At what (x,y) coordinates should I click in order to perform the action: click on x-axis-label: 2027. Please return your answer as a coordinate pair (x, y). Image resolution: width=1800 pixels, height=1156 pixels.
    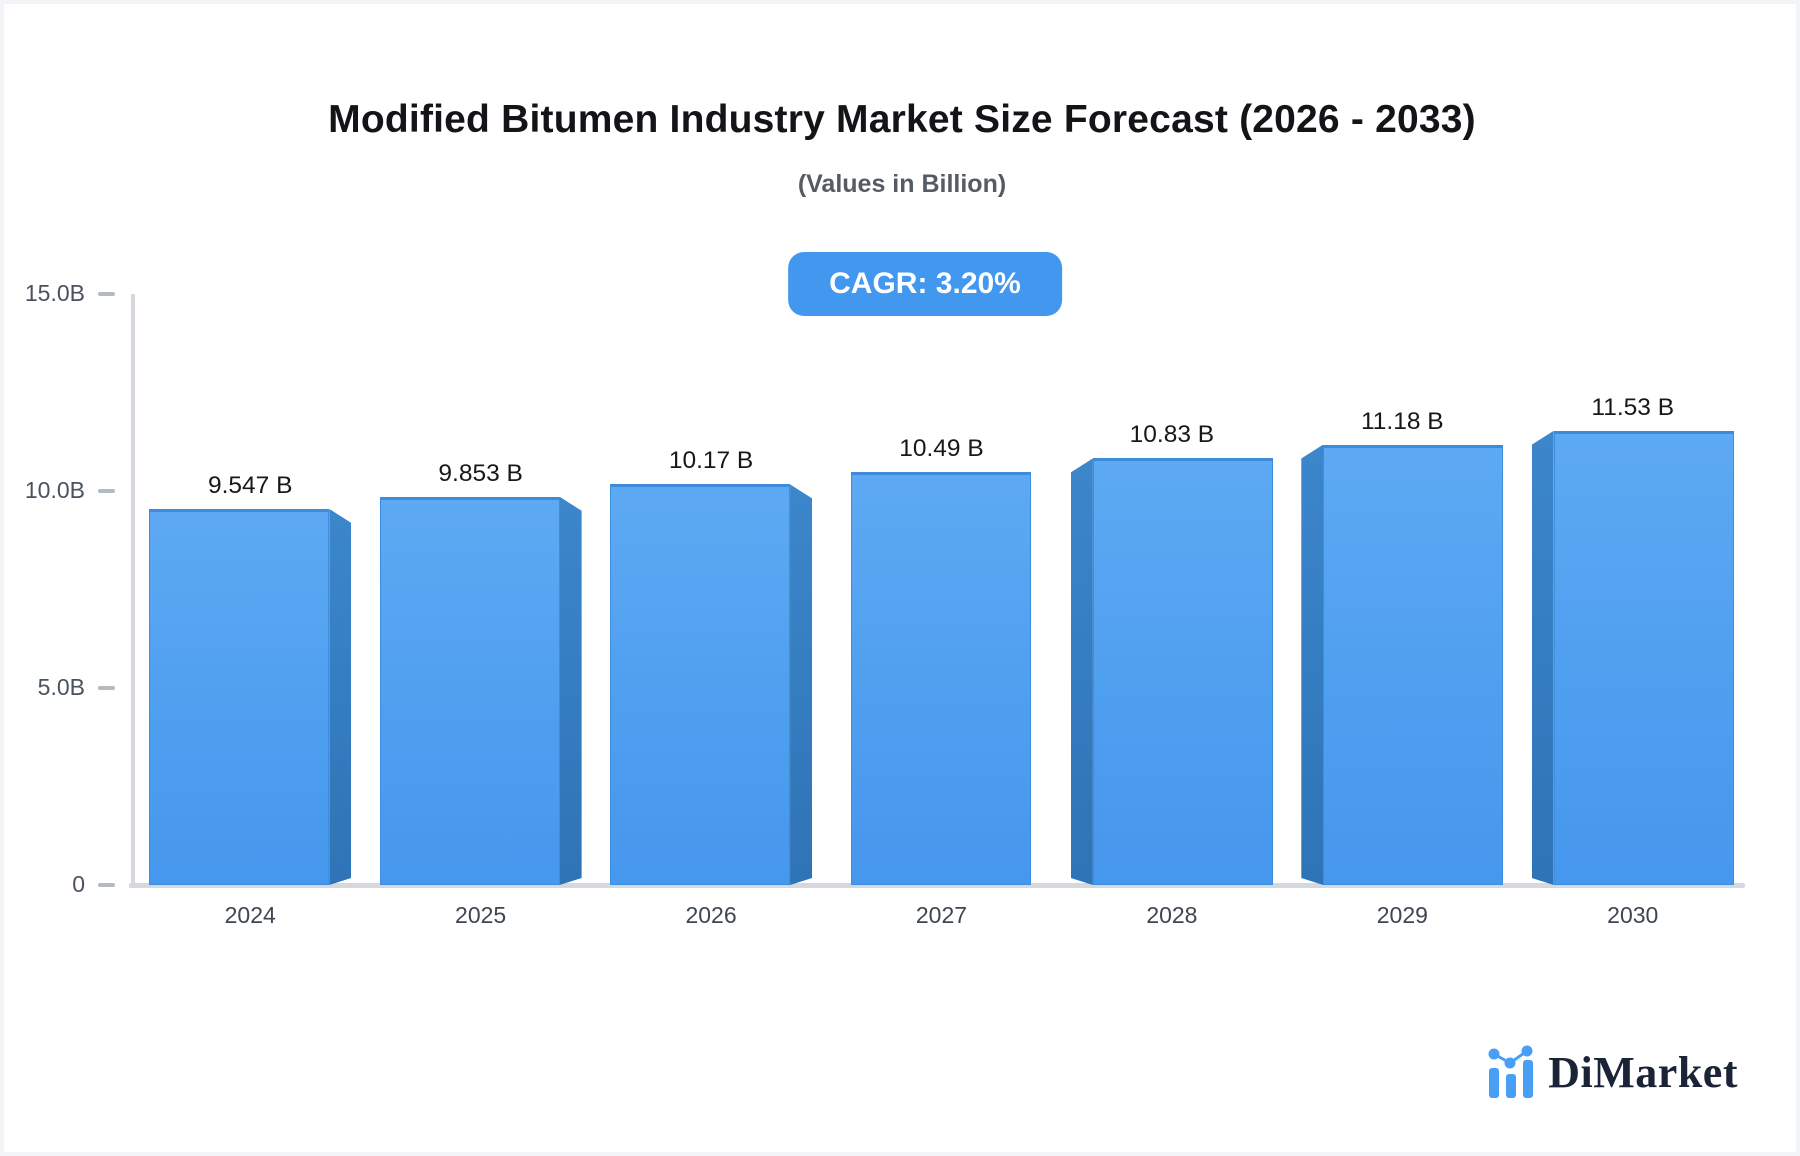
    Looking at the image, I should click on (941, 915).